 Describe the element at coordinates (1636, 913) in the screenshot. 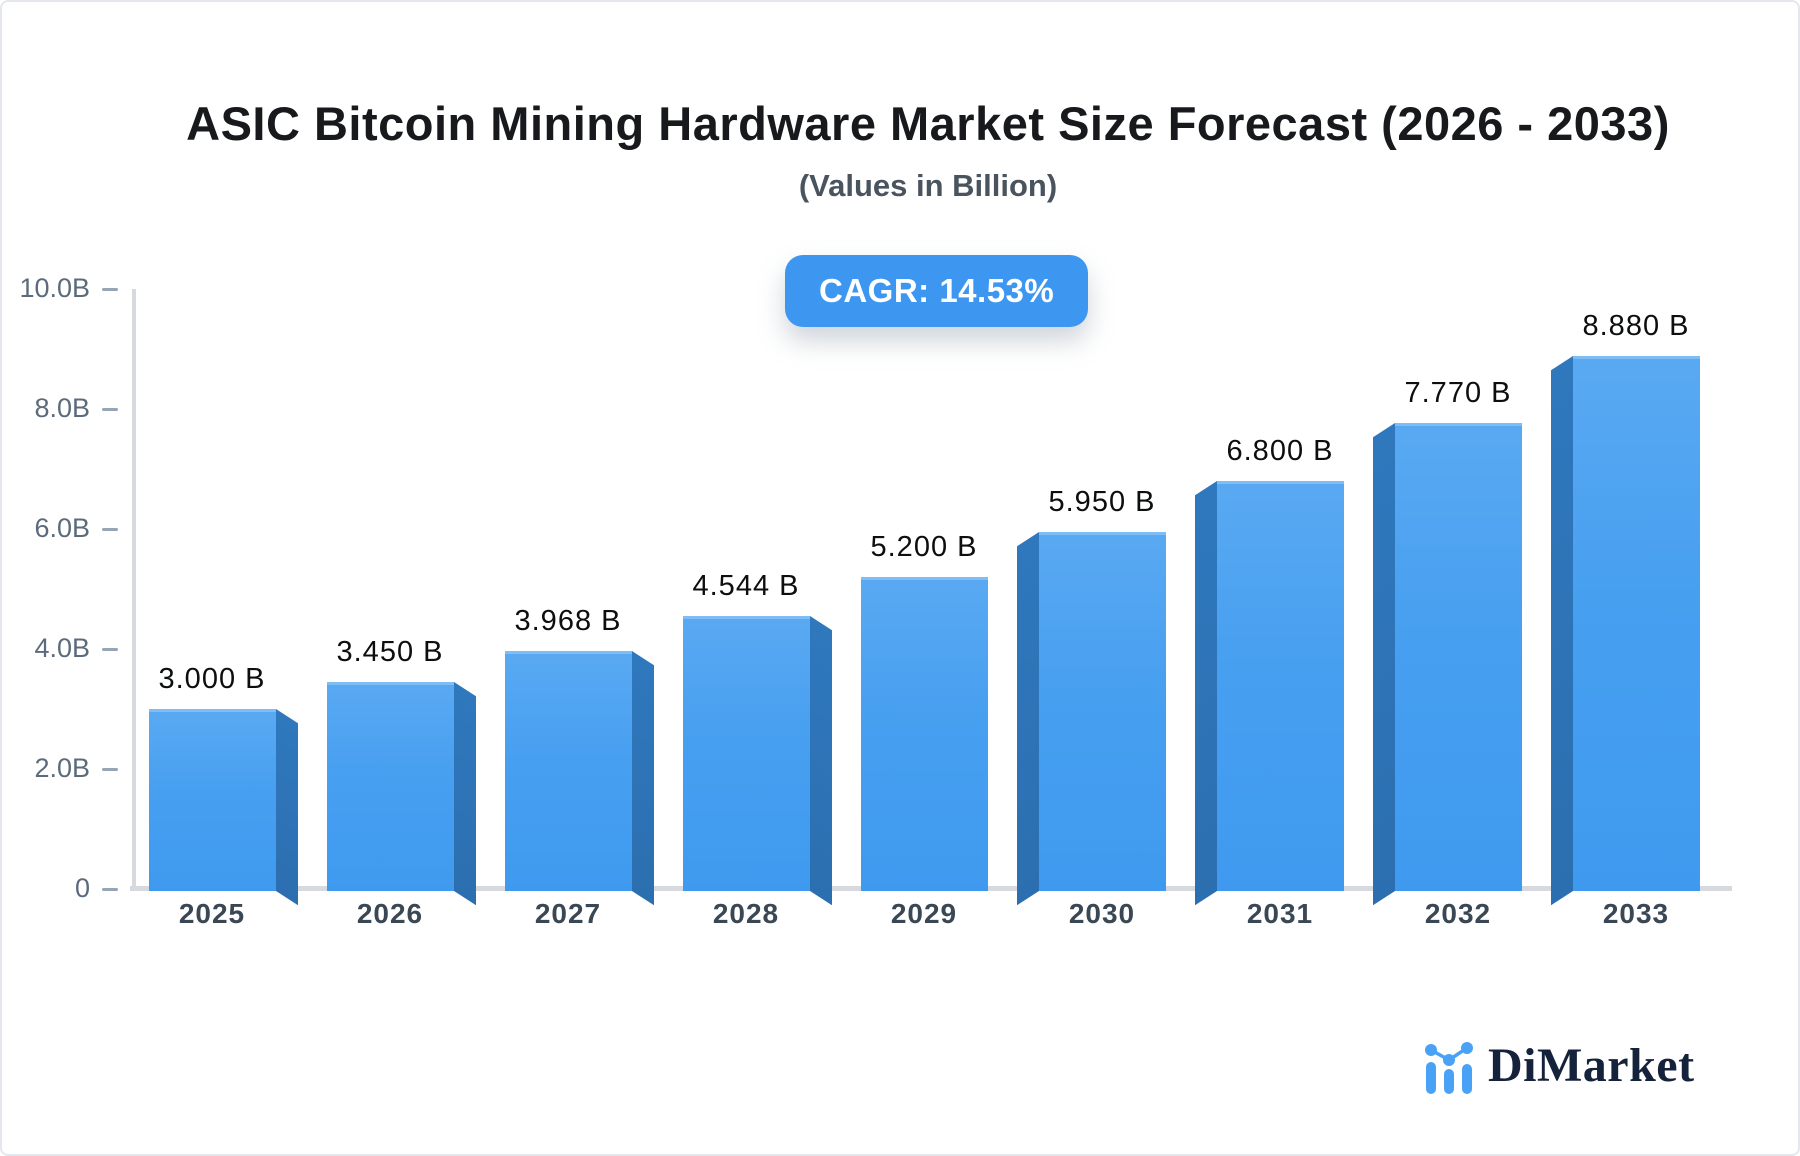

I see `x-axis-label-2033: 2033` at that location.